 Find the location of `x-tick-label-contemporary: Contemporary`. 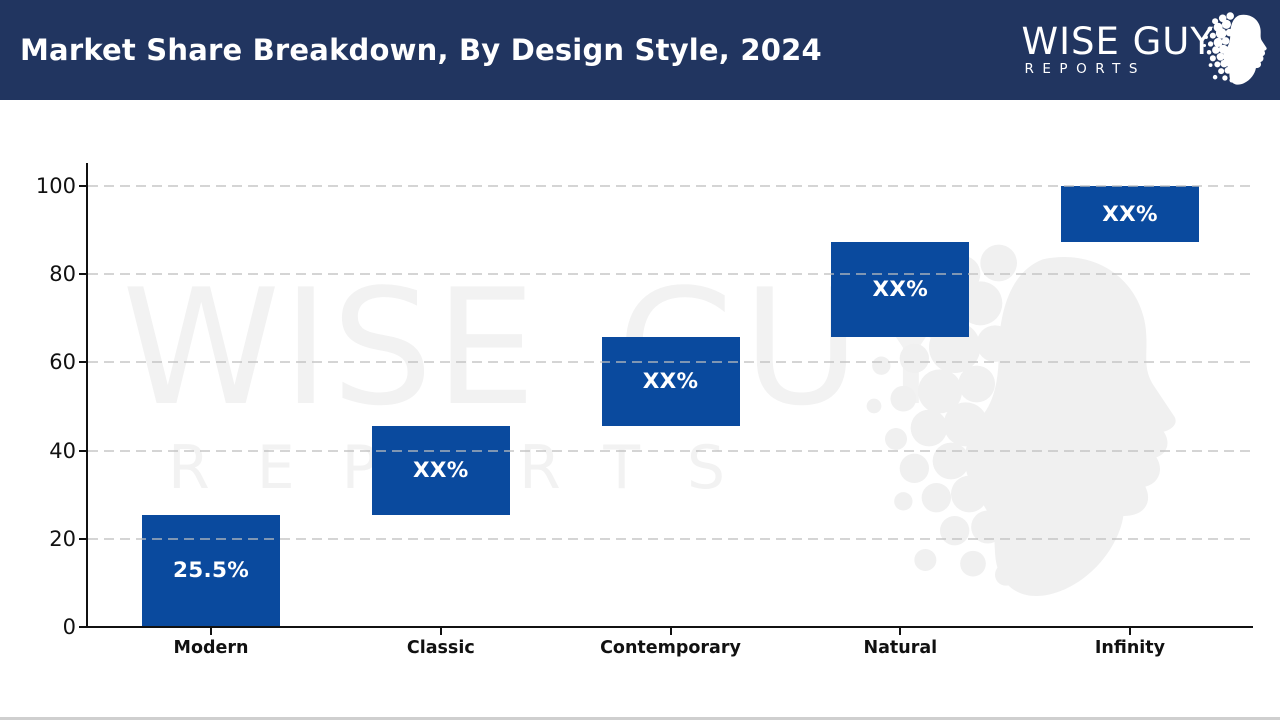

x-tick-label-contemporary: Contemporary is located at coordinates (670, 648).